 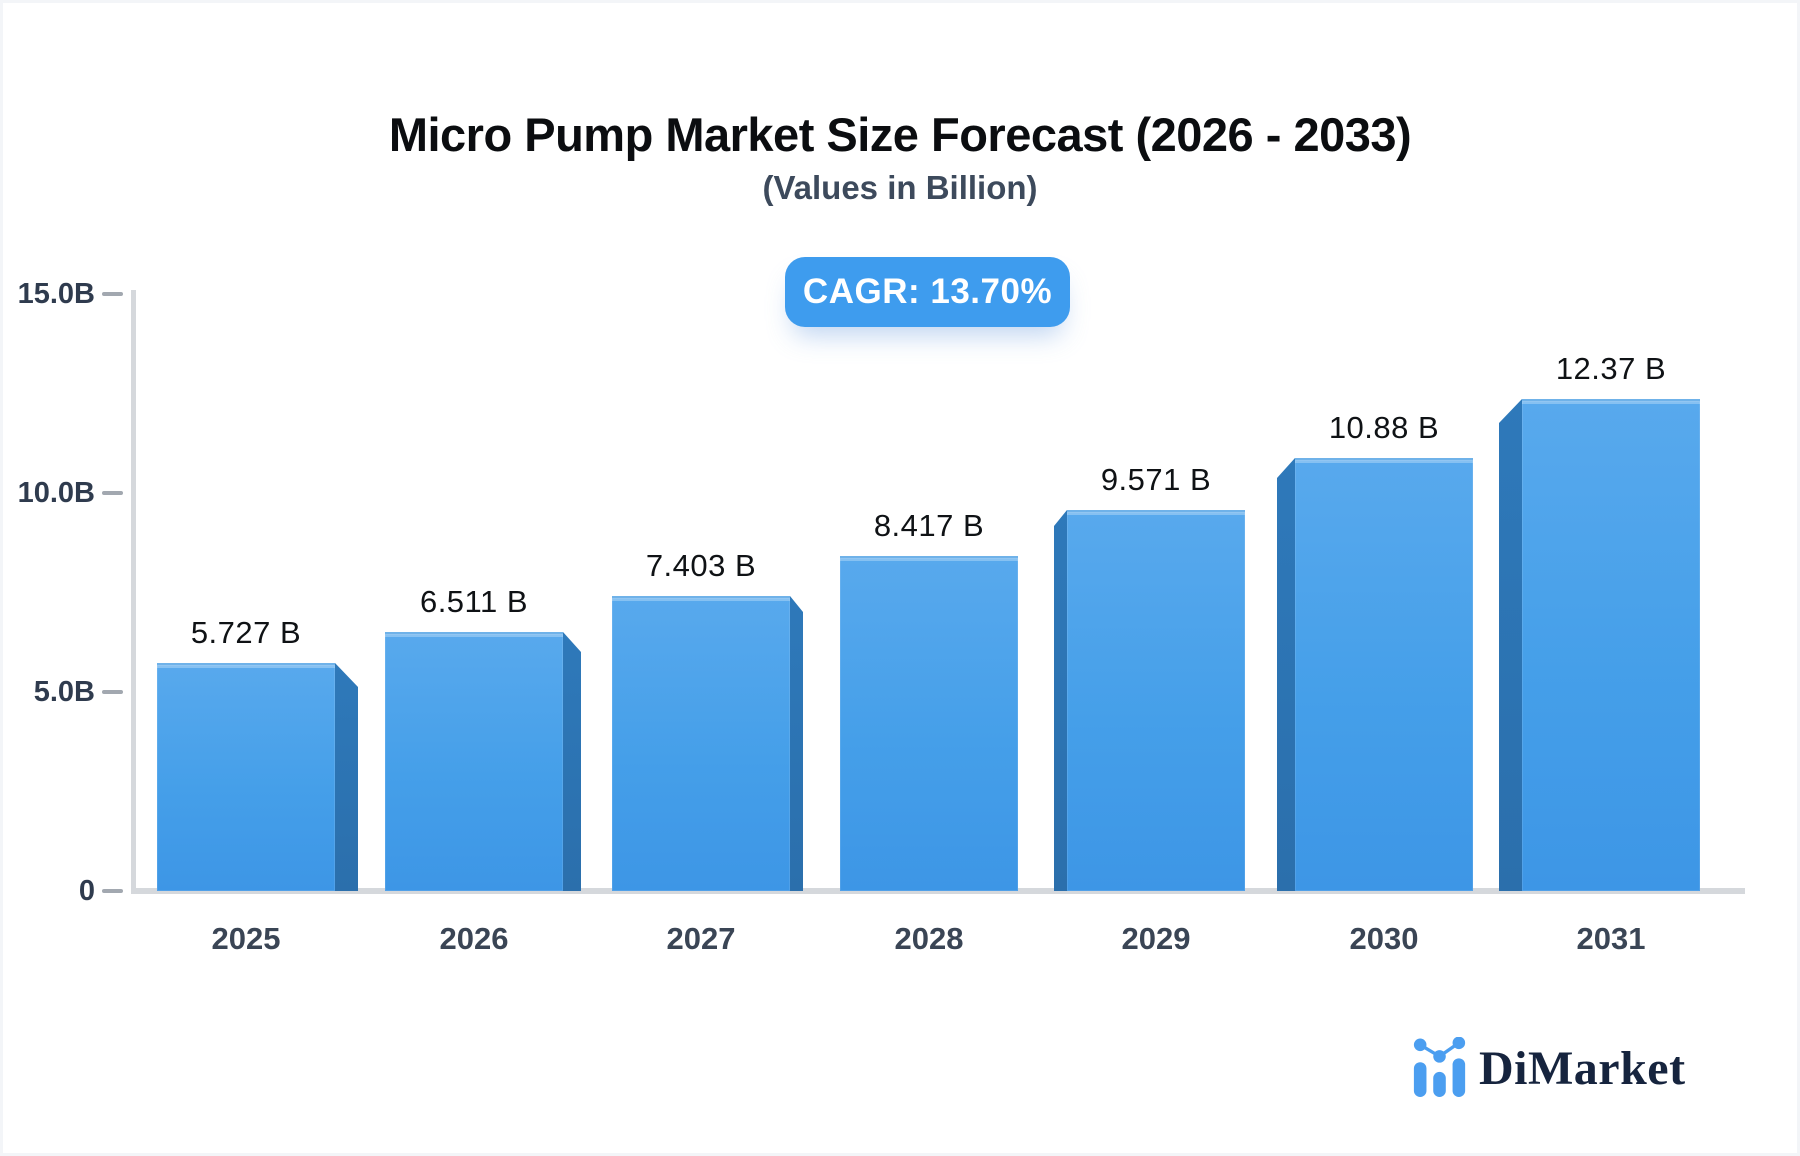 I want to click on bar-value-label: 7.403 B, so click(x=701, y=565).